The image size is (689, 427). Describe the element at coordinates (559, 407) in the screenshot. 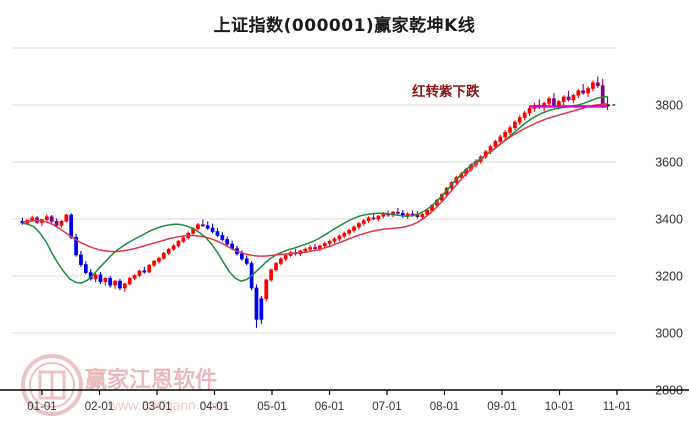

I see `x-axis-tick-label: 10-01` at that location.